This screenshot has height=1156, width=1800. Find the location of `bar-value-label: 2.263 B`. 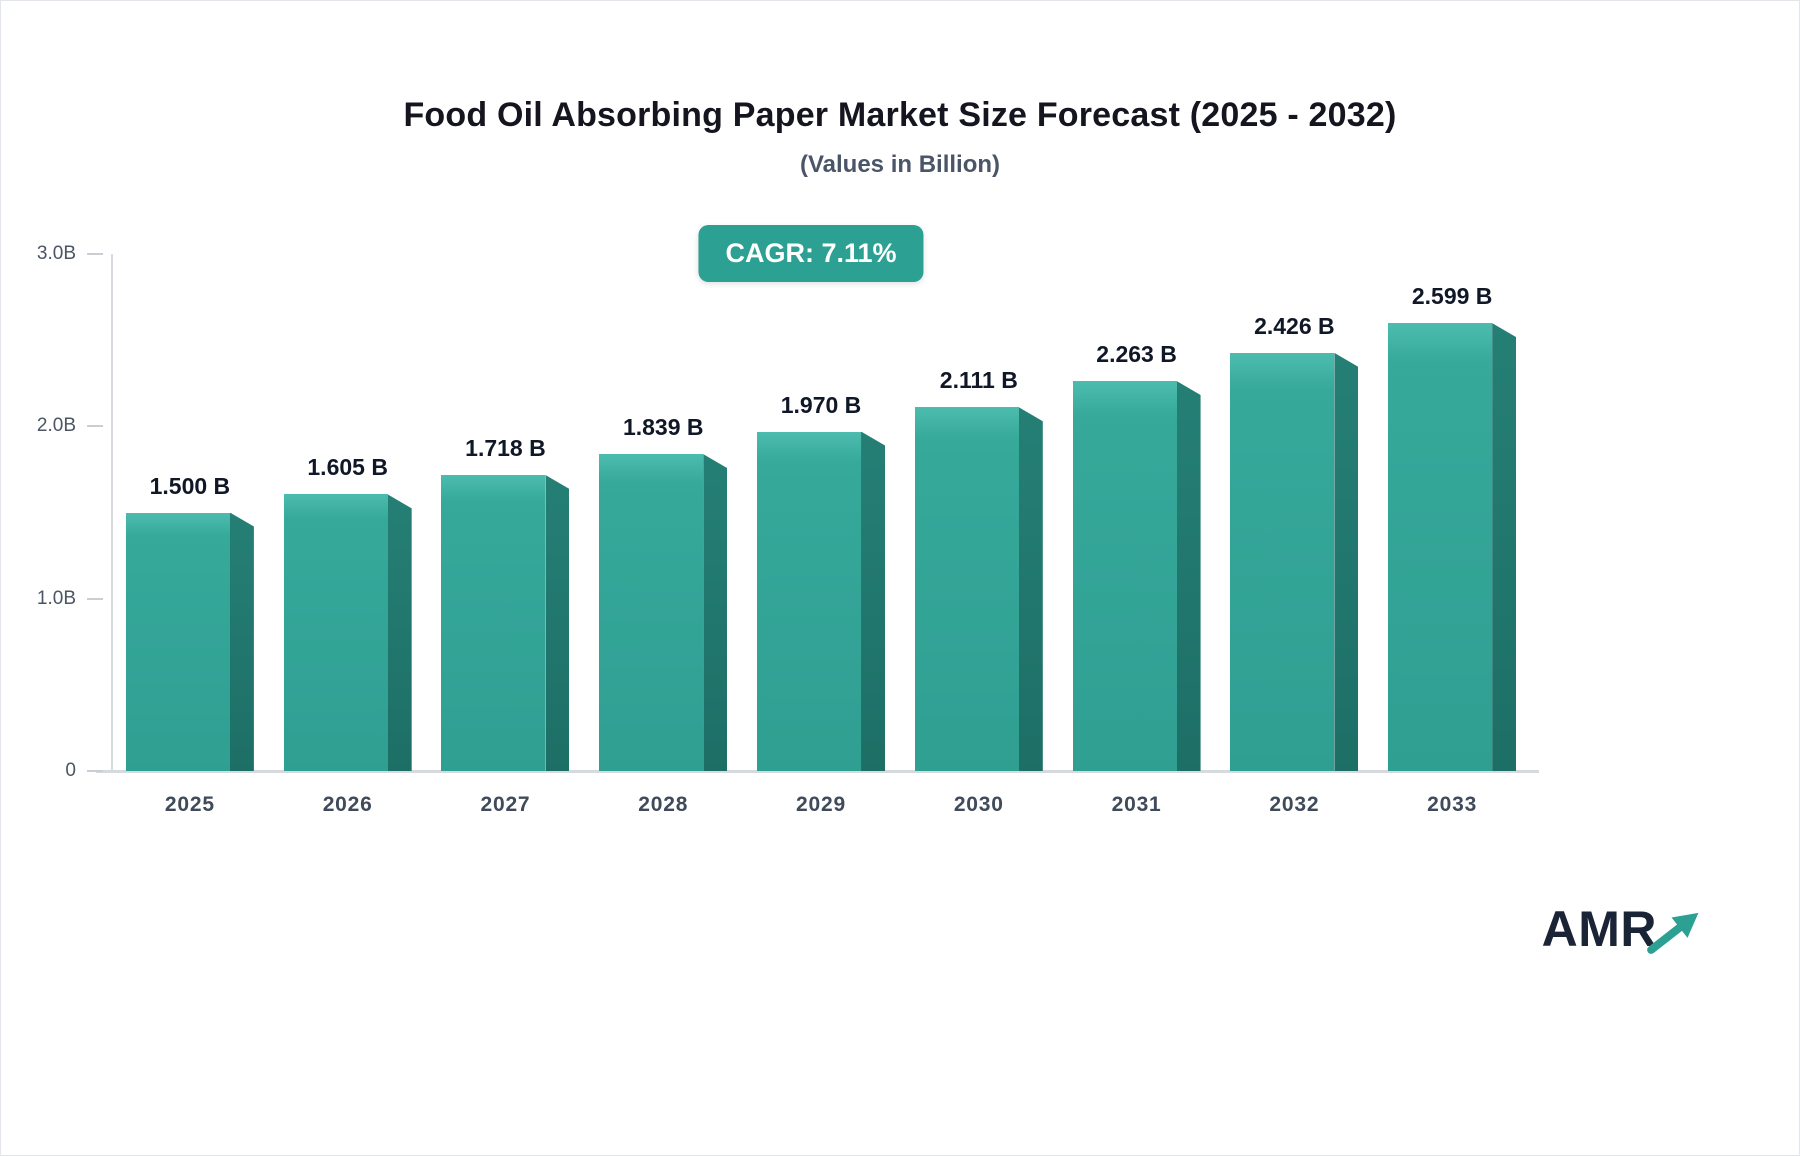

bar-value-label: 2.263 B is located at coordinates (1136, 354).